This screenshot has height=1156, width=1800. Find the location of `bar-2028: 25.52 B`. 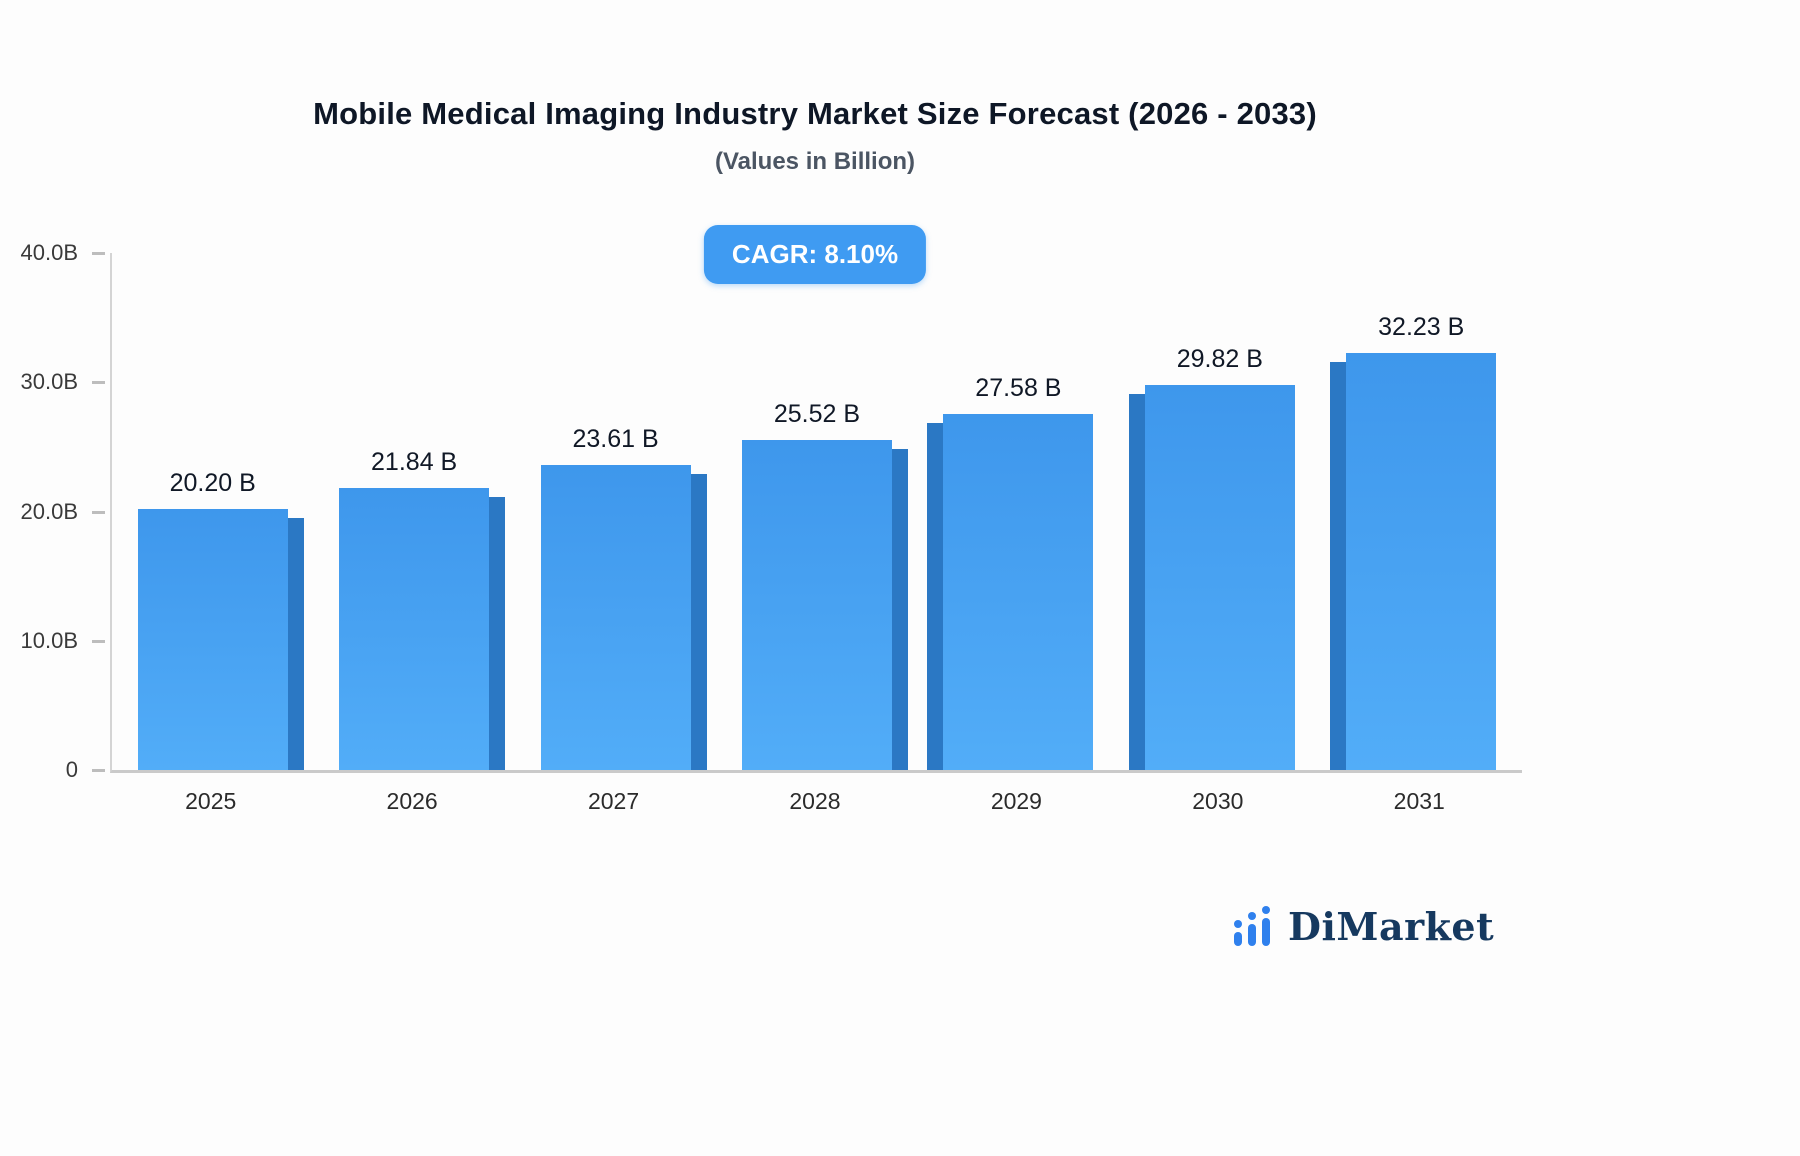

bar-2028: 25.52 B is located at coordinates (824, 585).